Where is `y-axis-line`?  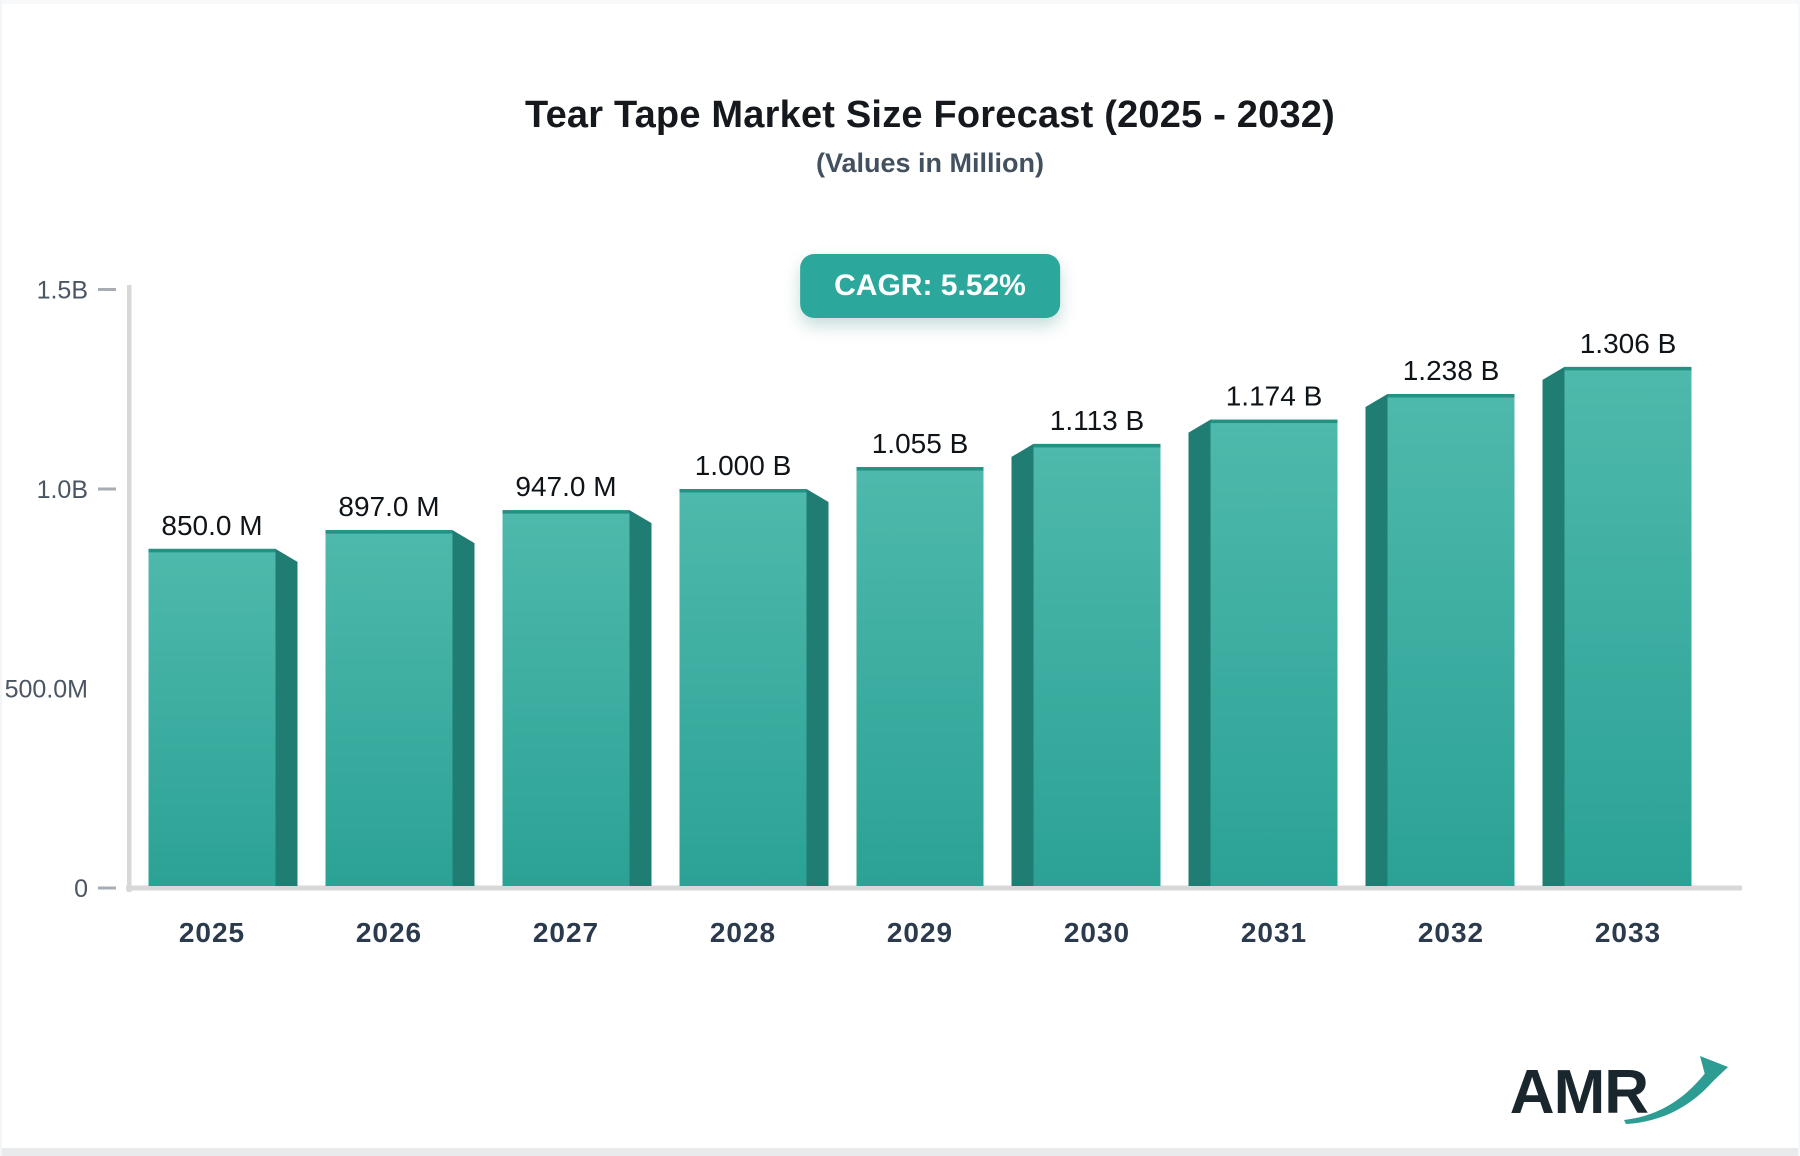 y-axis-line is located at coordinates (129, 588).